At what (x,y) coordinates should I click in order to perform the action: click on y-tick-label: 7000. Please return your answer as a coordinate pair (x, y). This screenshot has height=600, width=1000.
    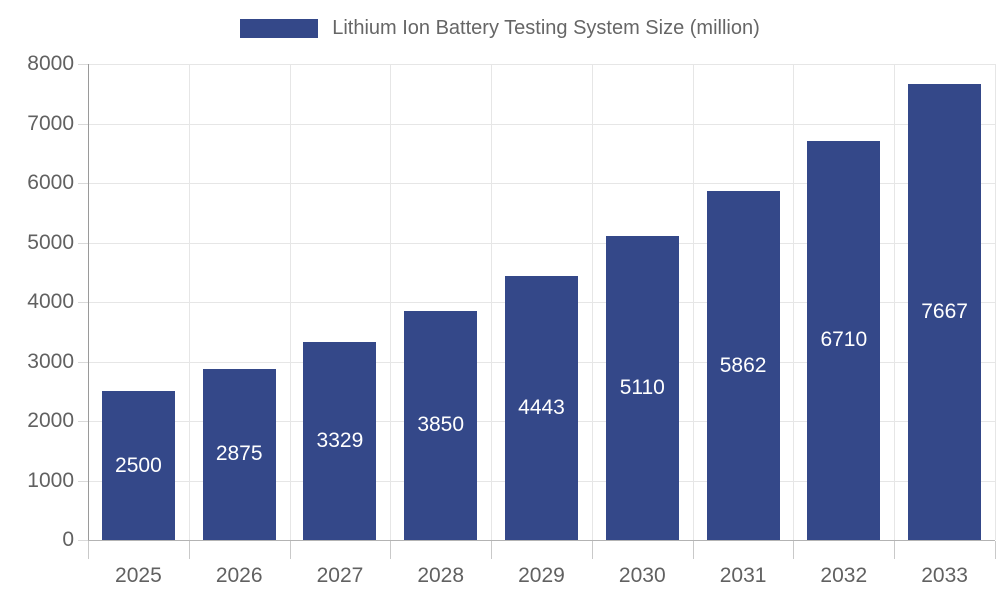
    Looking at the image, I should click on (50, 123).